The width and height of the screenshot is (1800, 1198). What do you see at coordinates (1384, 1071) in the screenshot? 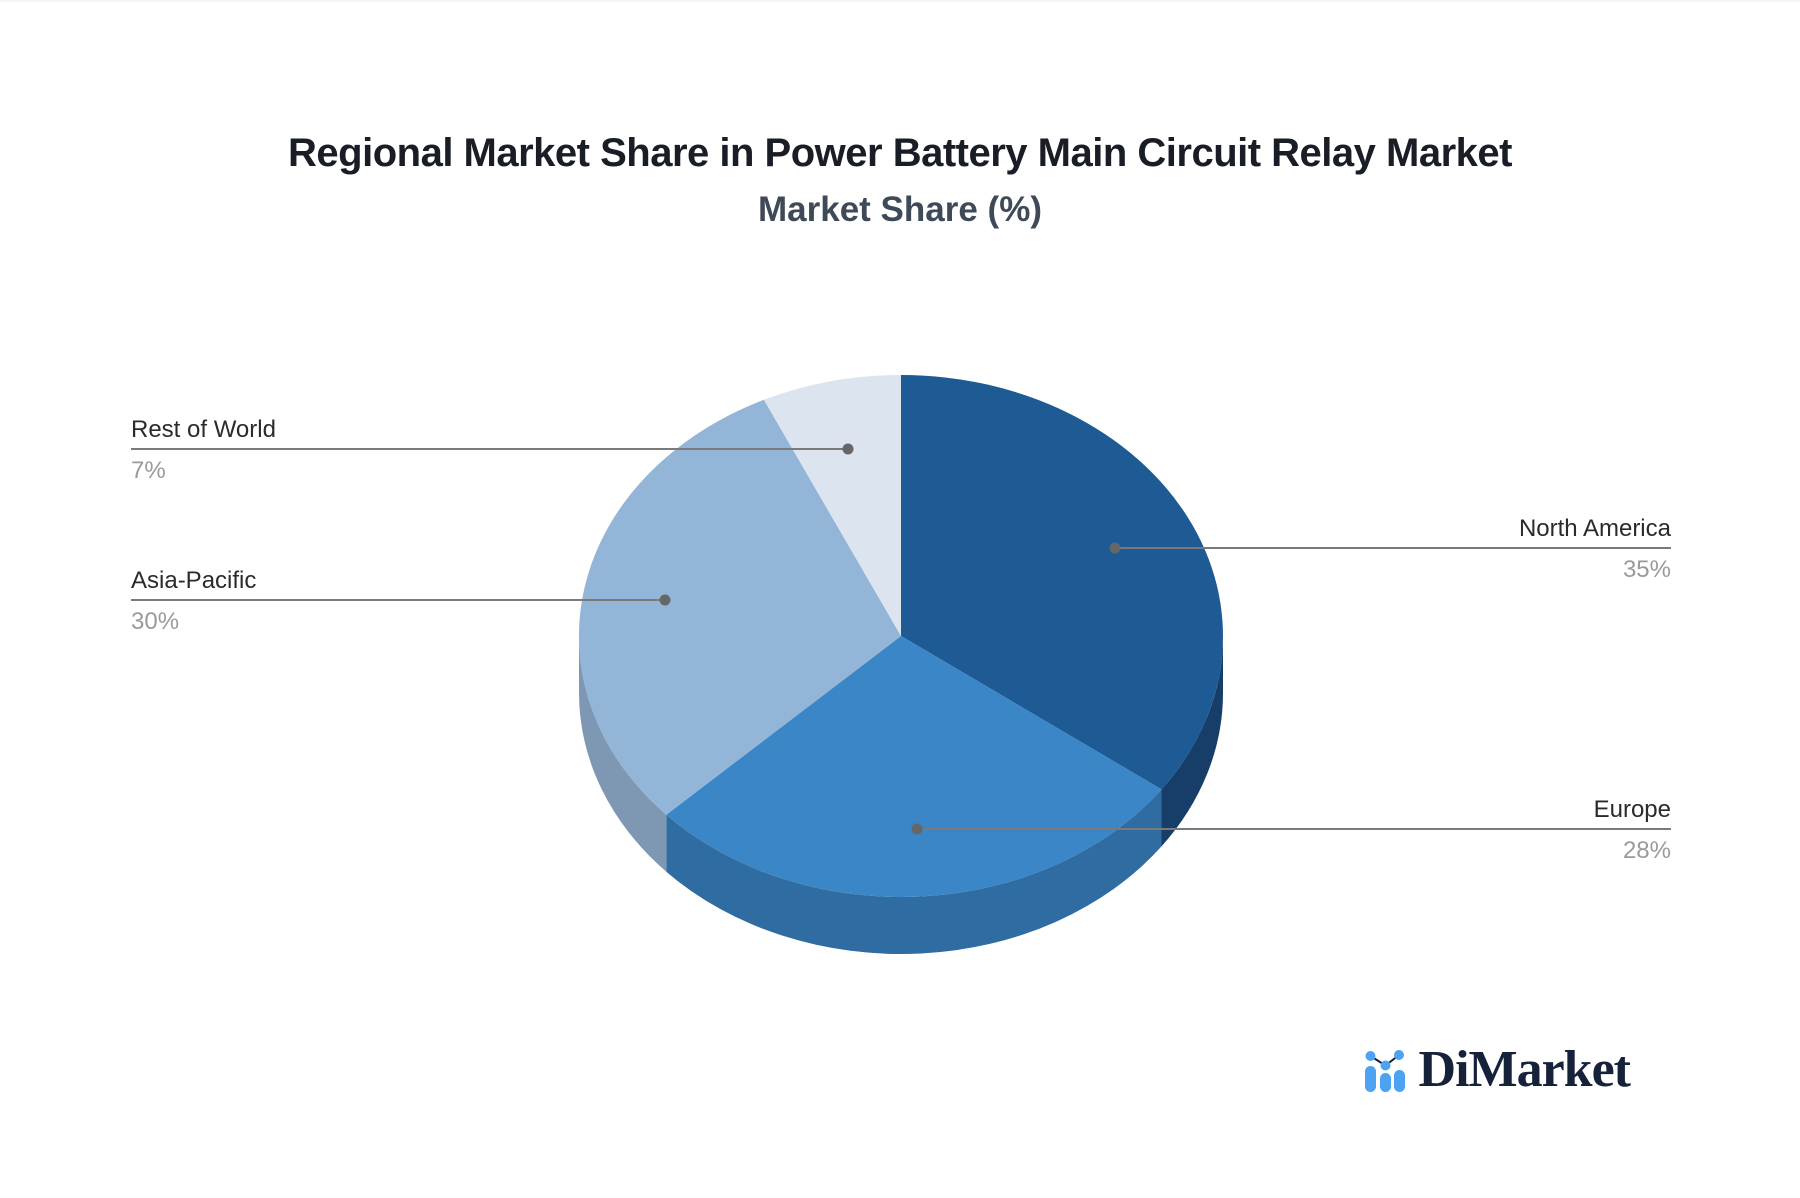
I see `bar-chart-with-trendline-icon` at bounding box center [1384, 1071].